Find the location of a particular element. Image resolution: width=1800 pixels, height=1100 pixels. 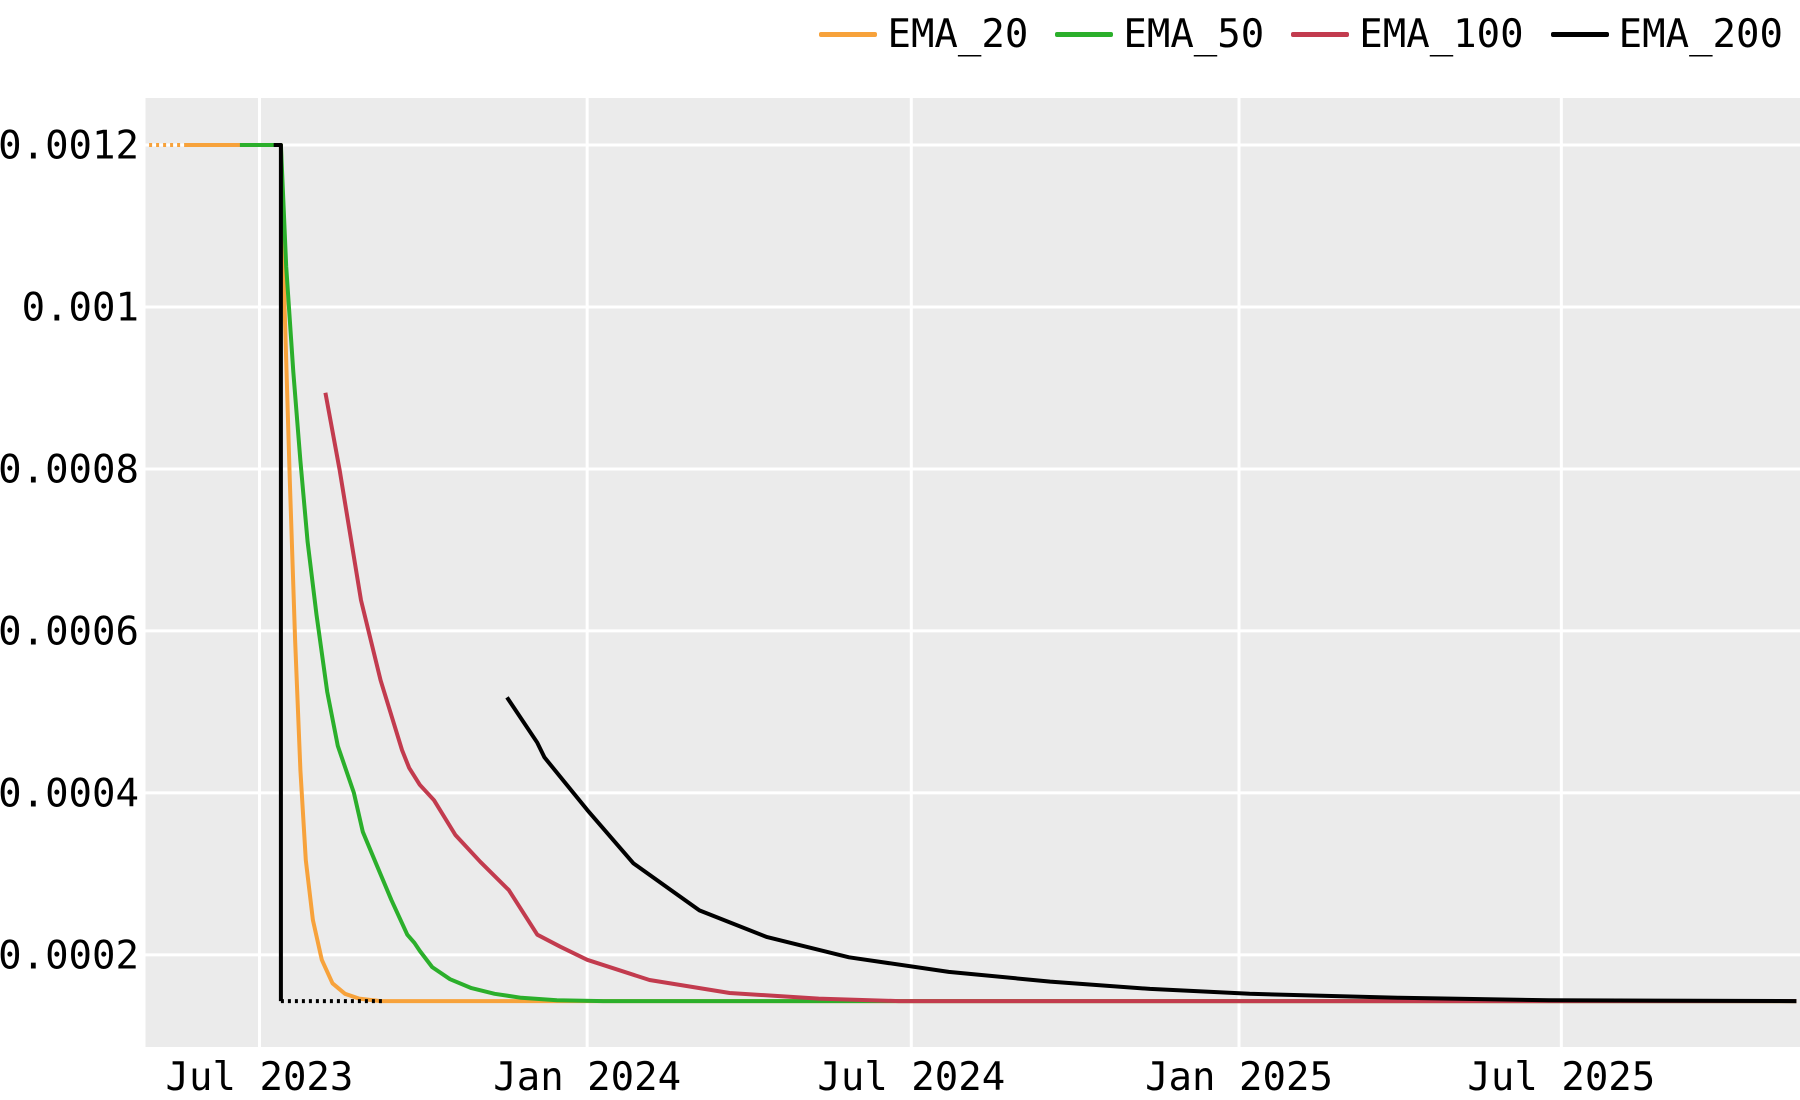

legend-label: EMA_100 is located at coordinates (1441, 34).